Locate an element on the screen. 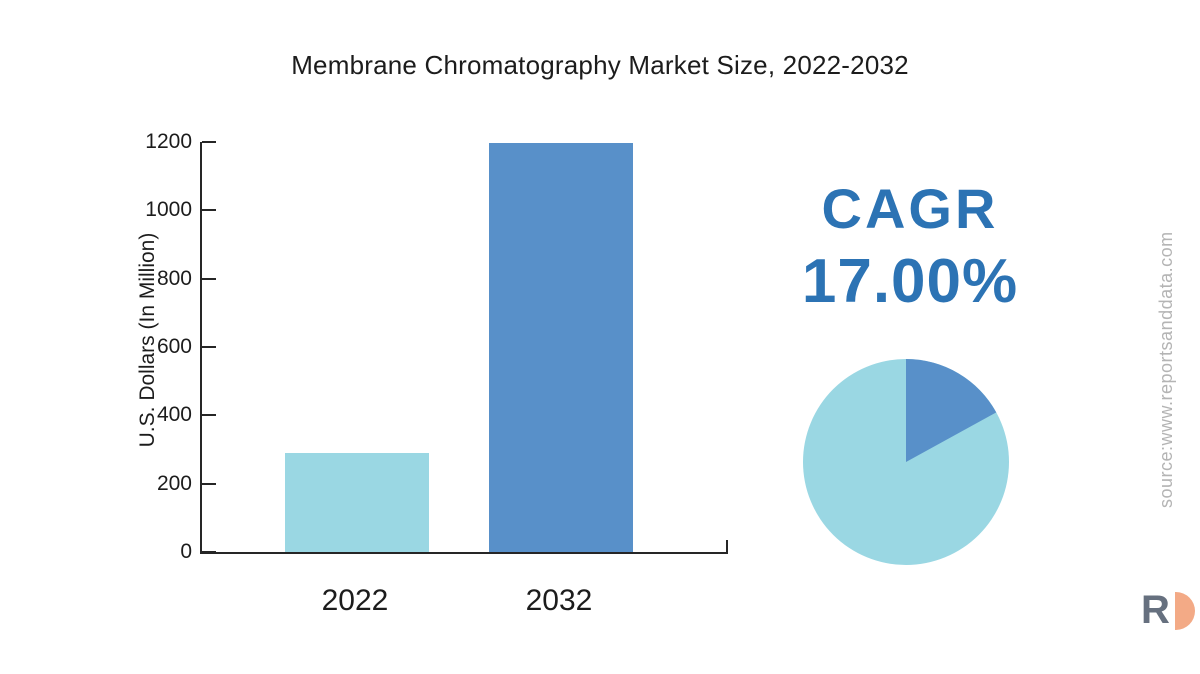 The image size is (1200, 674). source-note: source:www.reportsanddata.com is located at coordinates (1166, 369).